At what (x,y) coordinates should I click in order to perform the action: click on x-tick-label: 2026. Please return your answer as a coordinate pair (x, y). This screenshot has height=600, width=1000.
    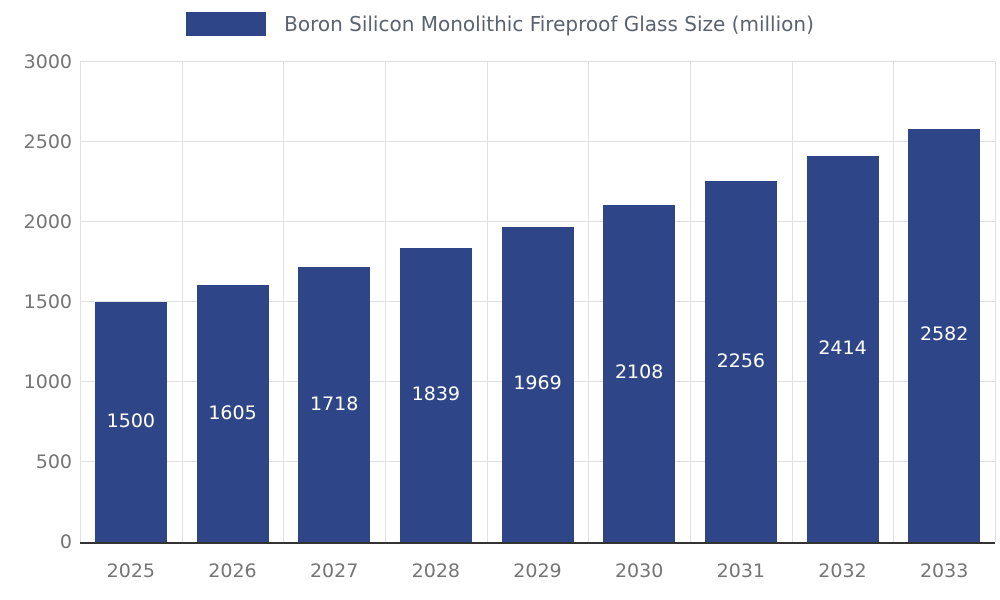
    Looking at the image, I should click on (232, 571).